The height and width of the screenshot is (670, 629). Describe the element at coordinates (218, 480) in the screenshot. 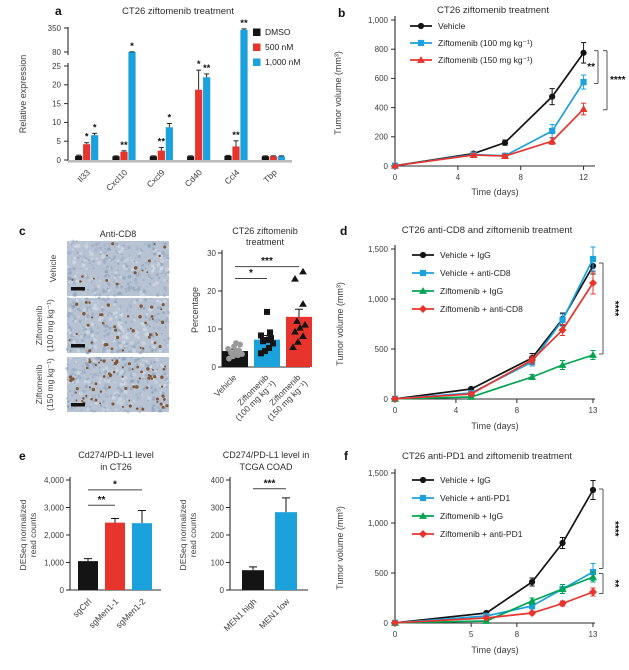

I see `y-tick-label: 400` at that location.